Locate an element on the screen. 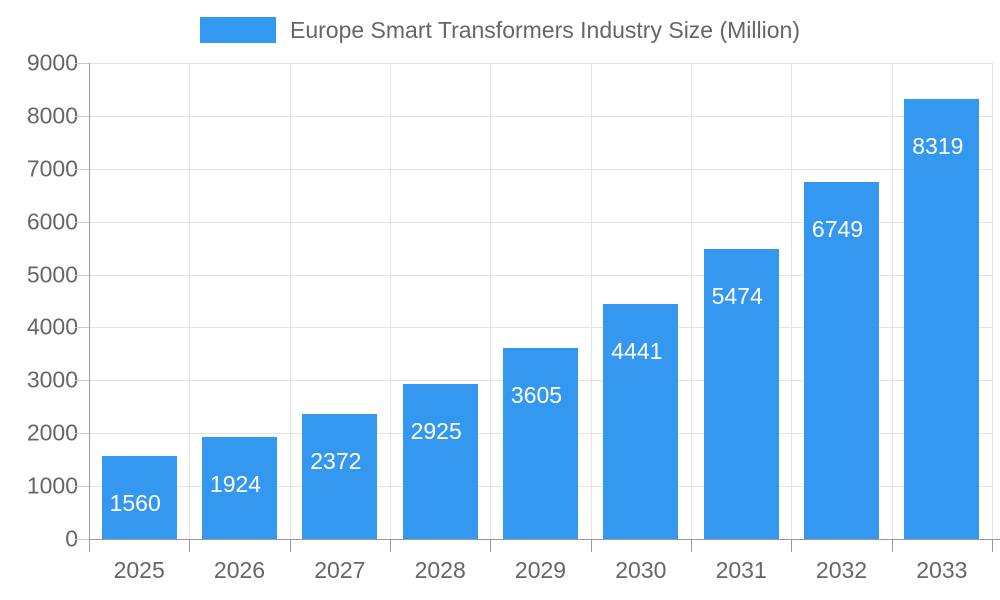 Image resolution: width=1000 pixels, height=600 pixels. x-axis-tick-label: 2031 is located at coordinates (741, 570).